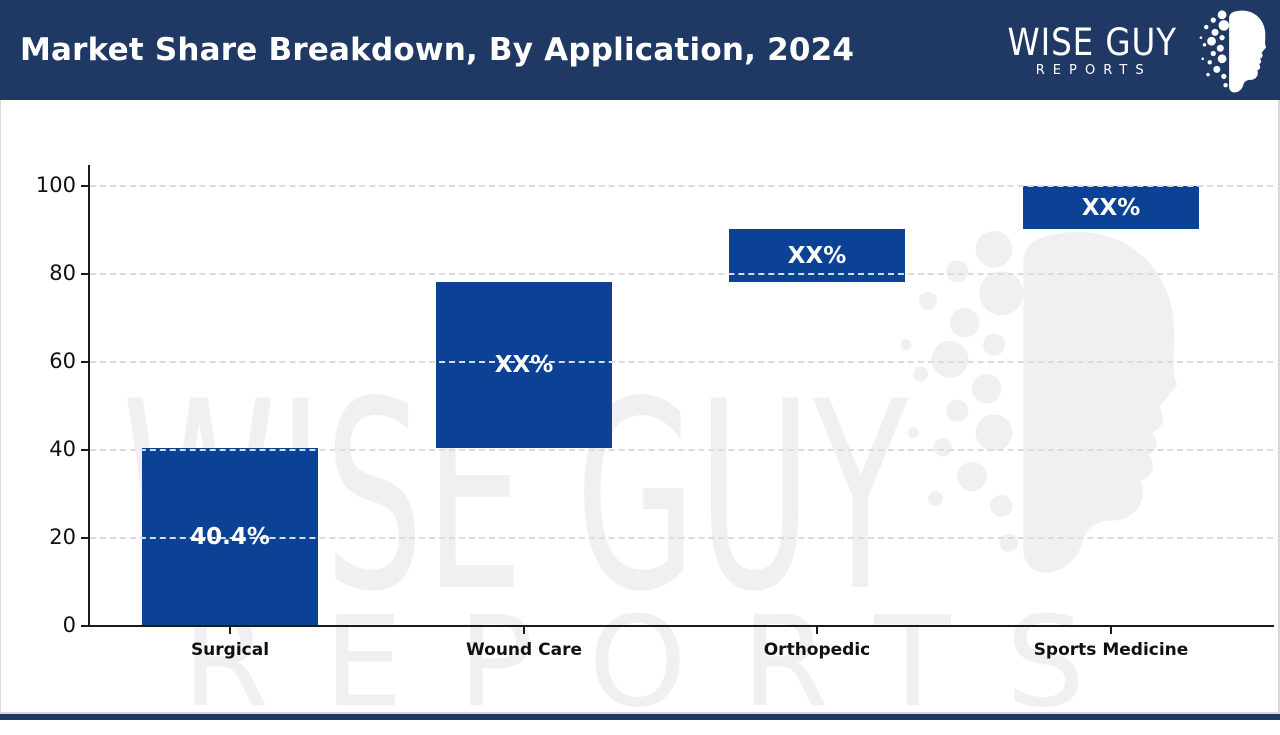 The height and width of the screenshot is (735, 1280). I want to click on y-axis-line, so click(89, 396).